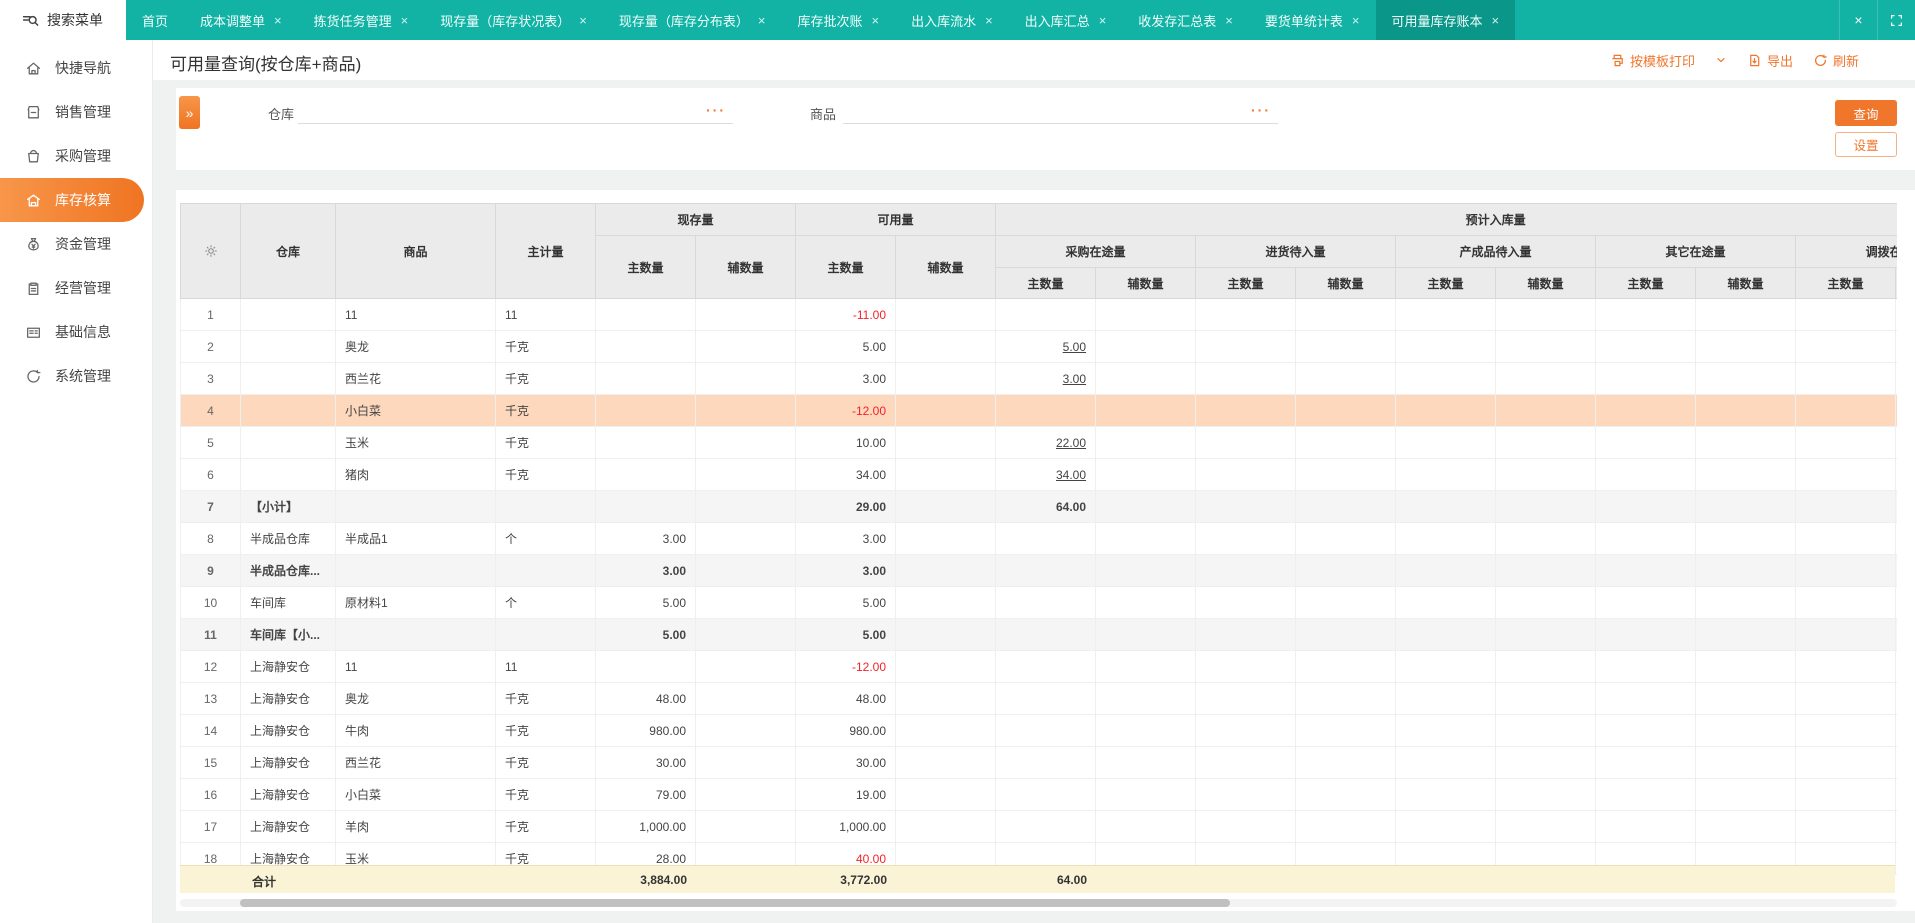 The height and width of the screenshot is (923, 1915). I want to click on horizontal-scrollbar-thumb, so click(735, 903).